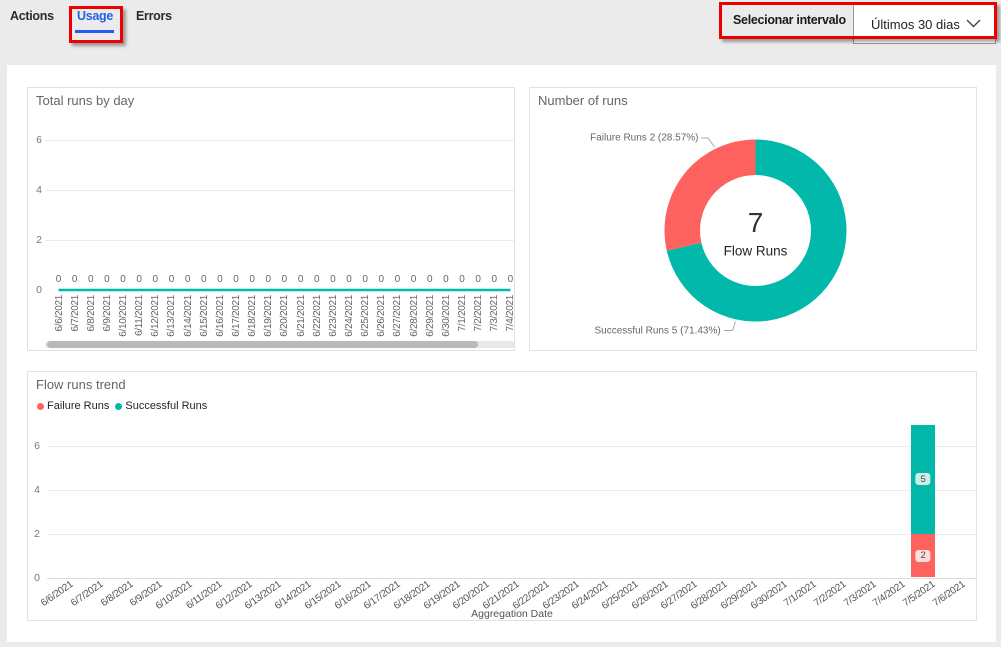 This screenshot has height=647, width=1001. Describe the element at coordinates (95, 16) in the screenshot. I see `tab-usage: Usage` at that location.